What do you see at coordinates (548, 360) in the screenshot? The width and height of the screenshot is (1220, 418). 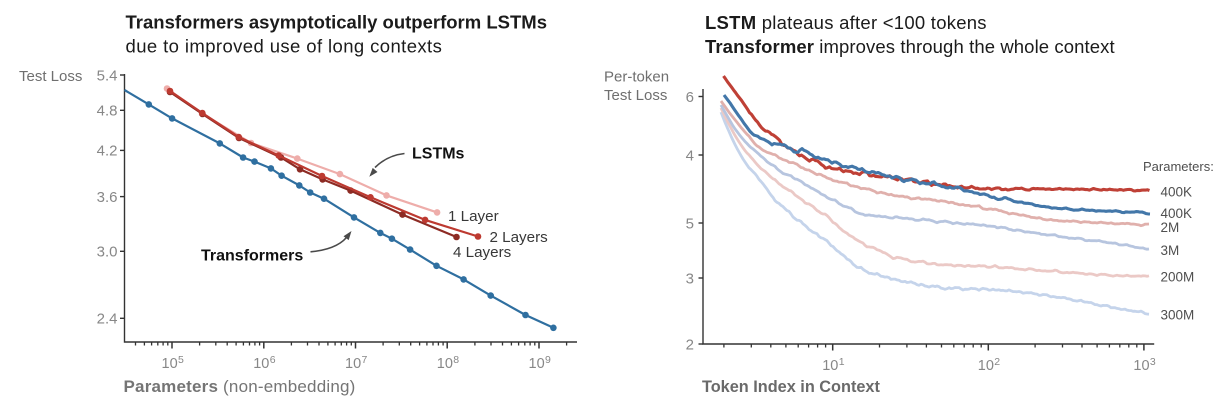 I see `svg-text: 9` at bounding box center [548, 360].